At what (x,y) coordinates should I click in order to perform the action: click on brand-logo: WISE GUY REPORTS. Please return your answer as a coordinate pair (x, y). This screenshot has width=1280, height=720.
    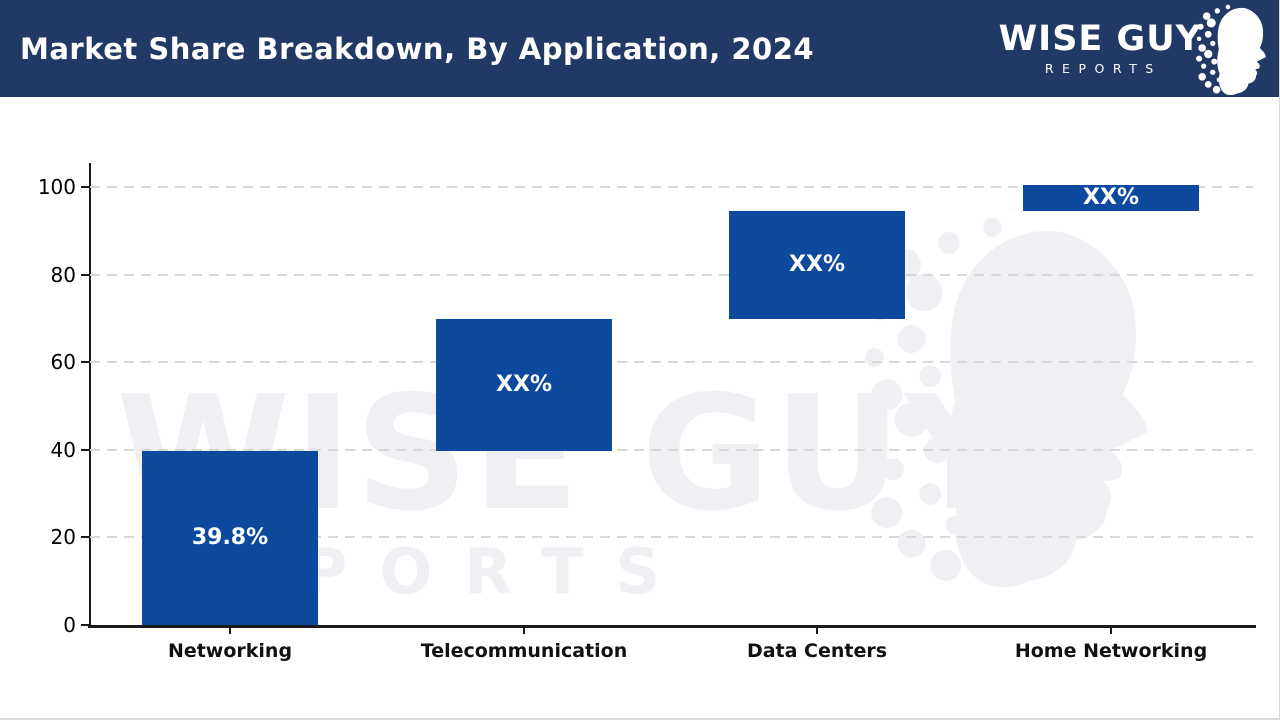
    Looking at the image, I should click on (1135, 49).